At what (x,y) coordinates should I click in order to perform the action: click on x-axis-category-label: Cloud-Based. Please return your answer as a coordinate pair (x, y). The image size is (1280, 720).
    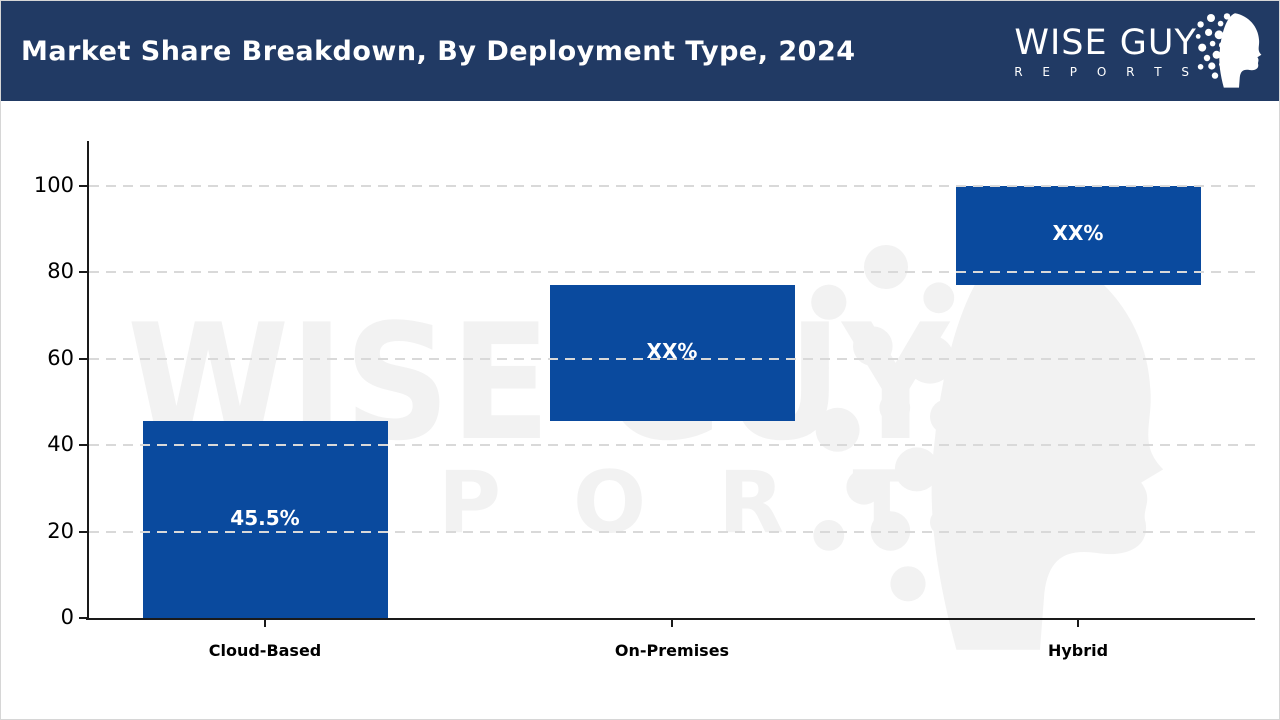
    Looking at the image, I should click on (265, 650).